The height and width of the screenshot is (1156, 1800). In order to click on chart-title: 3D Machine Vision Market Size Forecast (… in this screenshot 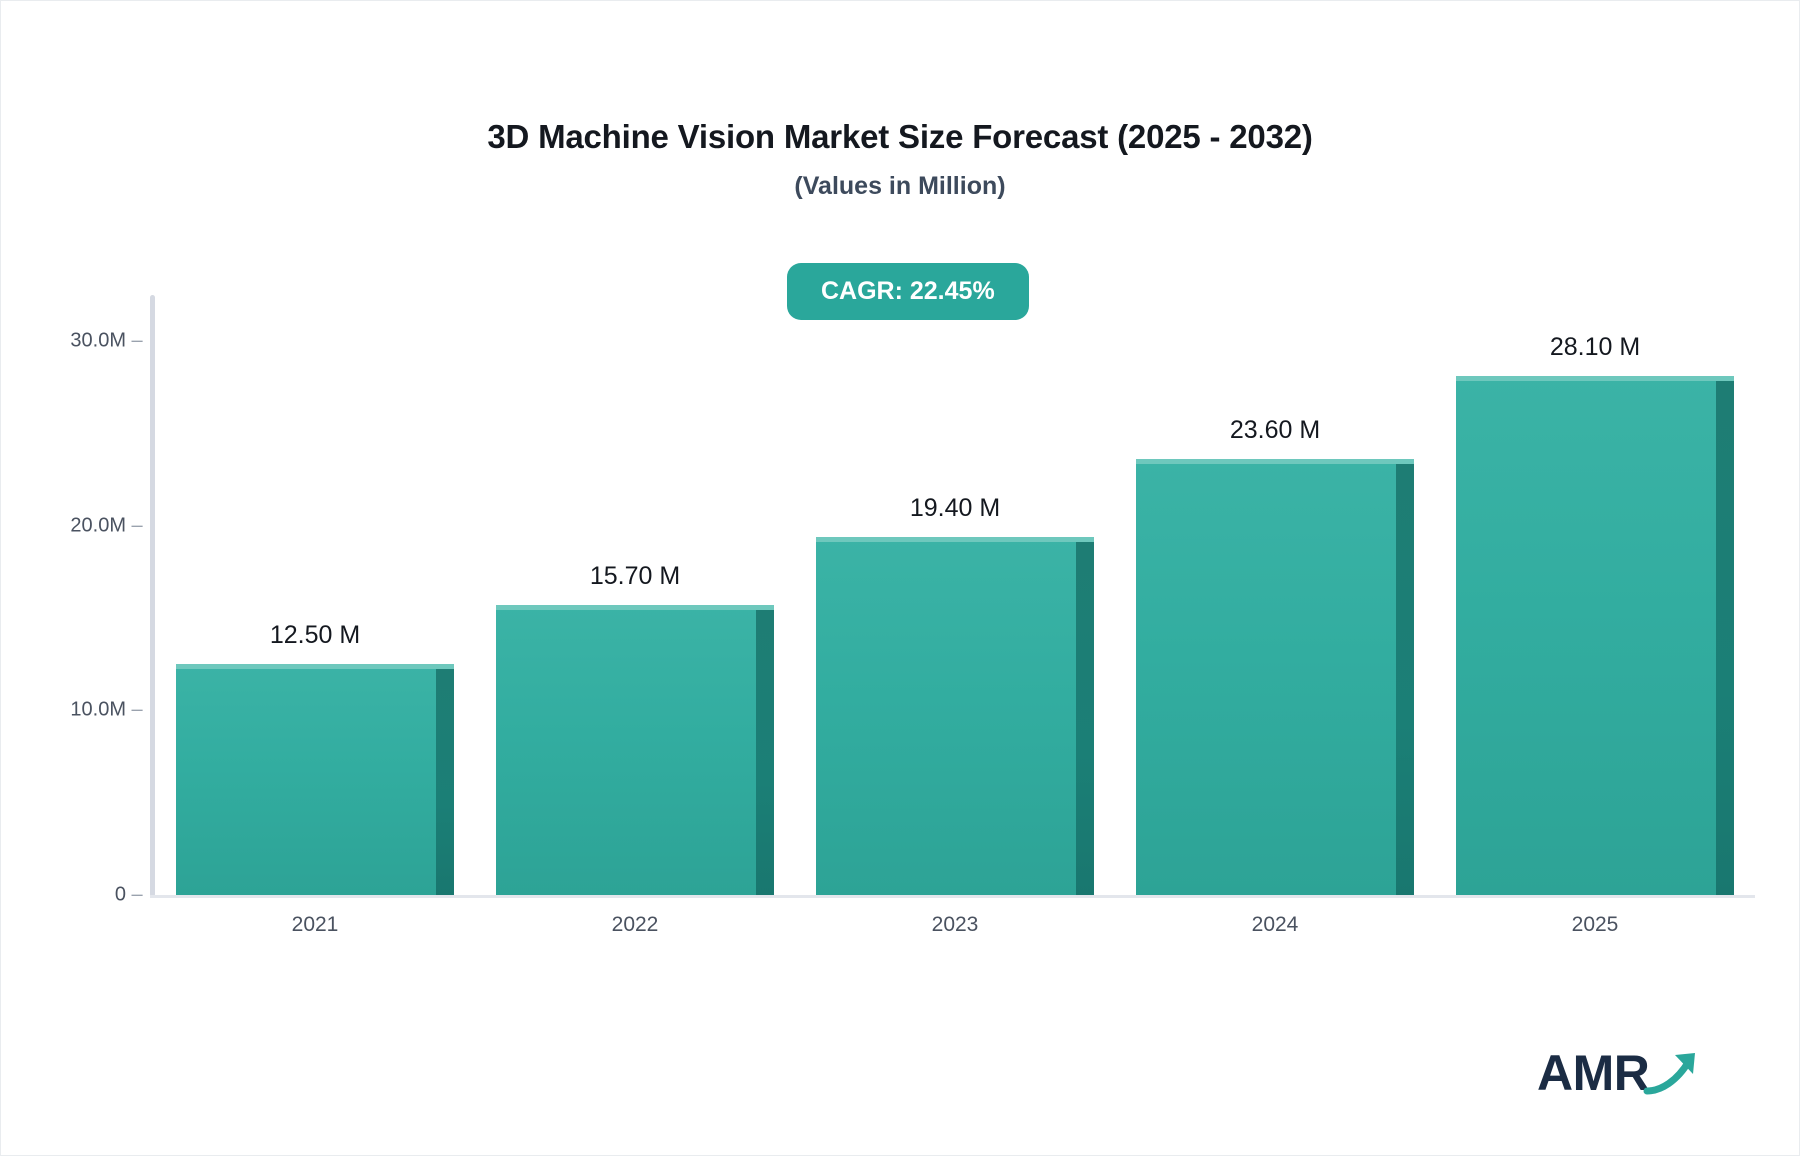, I will do `click(900, 136)`.